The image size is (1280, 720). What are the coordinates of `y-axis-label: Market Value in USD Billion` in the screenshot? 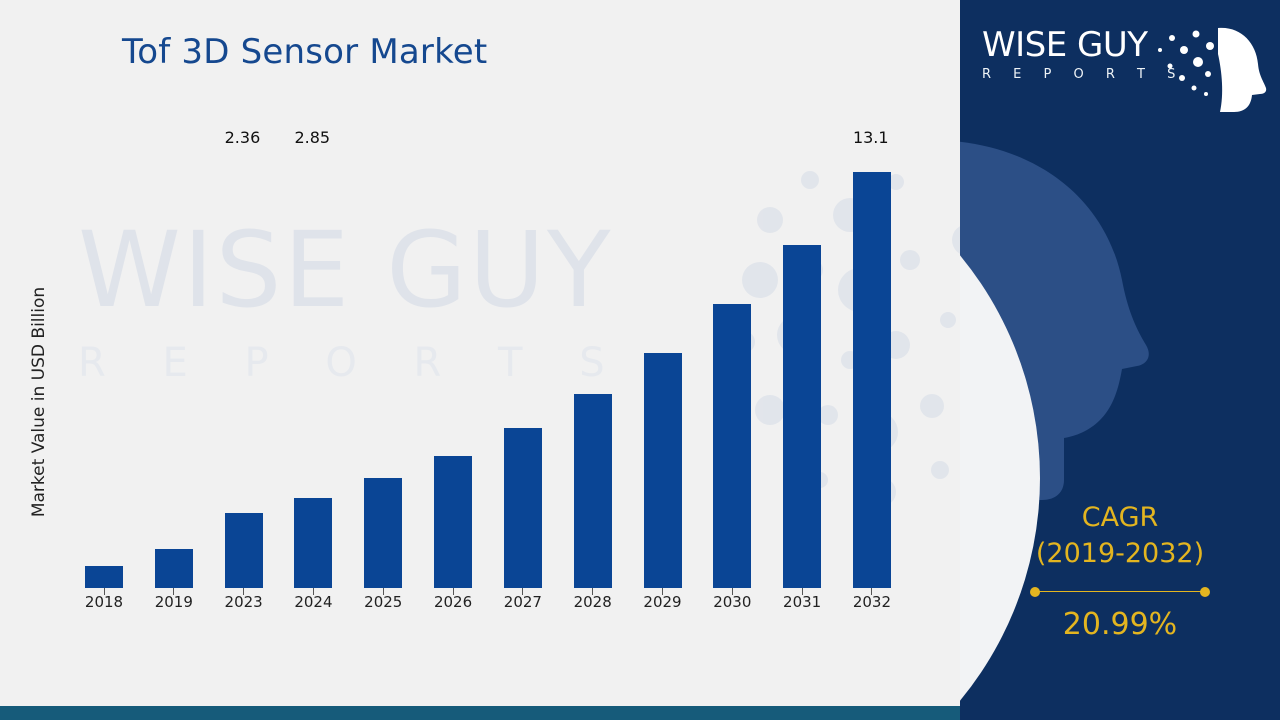 It's located at (39, 402).